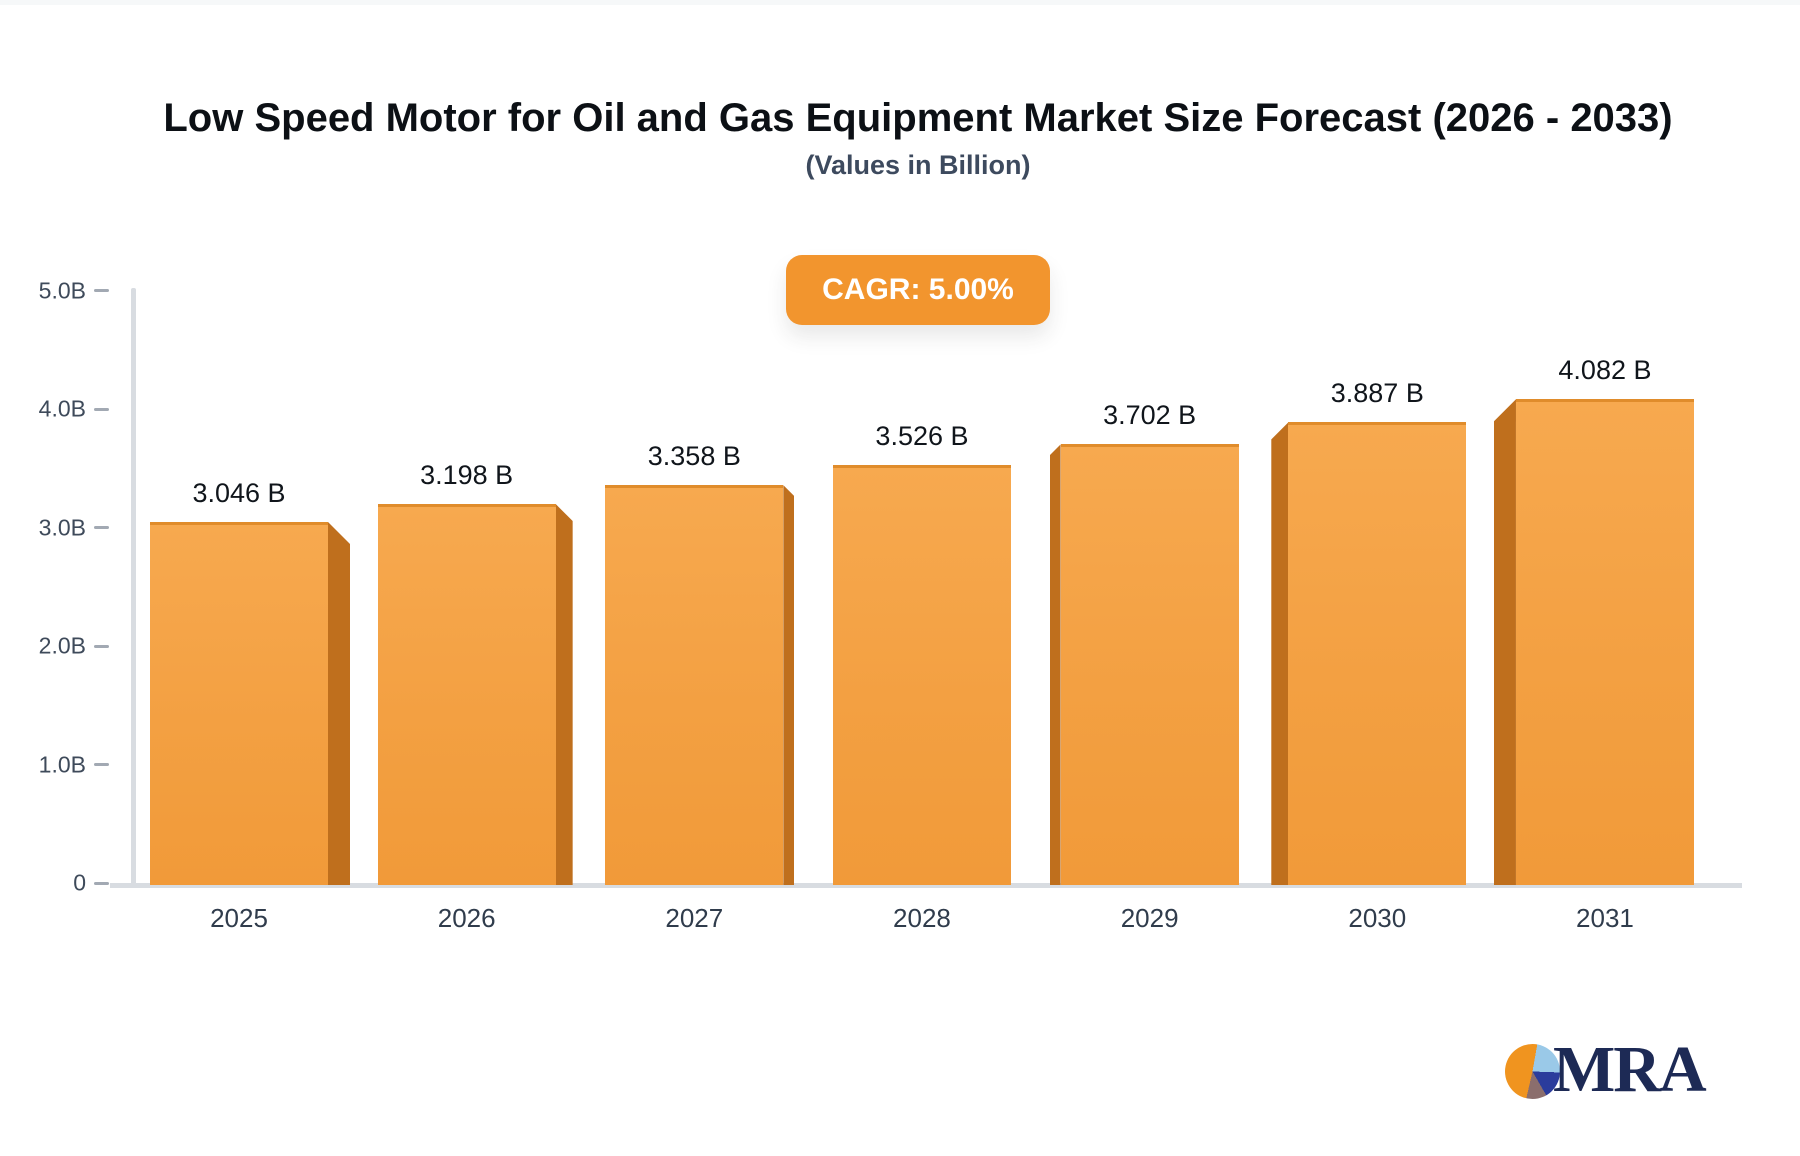 This screenshot has width=1800, height=1156. What do you see at coordinates (922, 436) in the screenshot?
I see `bar-value-label: 3.526 B` at bounding box center [922, 436].